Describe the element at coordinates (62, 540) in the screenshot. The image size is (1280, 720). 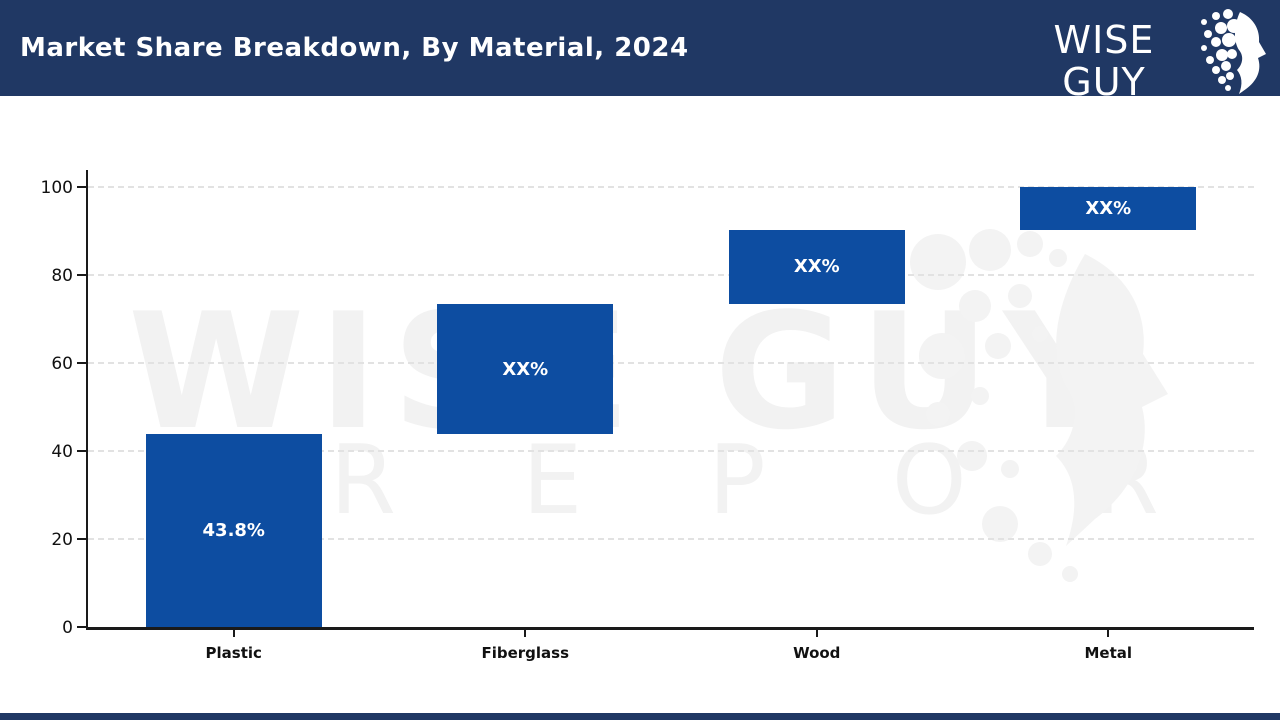
I see `y-tick-label-20: 20` at that location.